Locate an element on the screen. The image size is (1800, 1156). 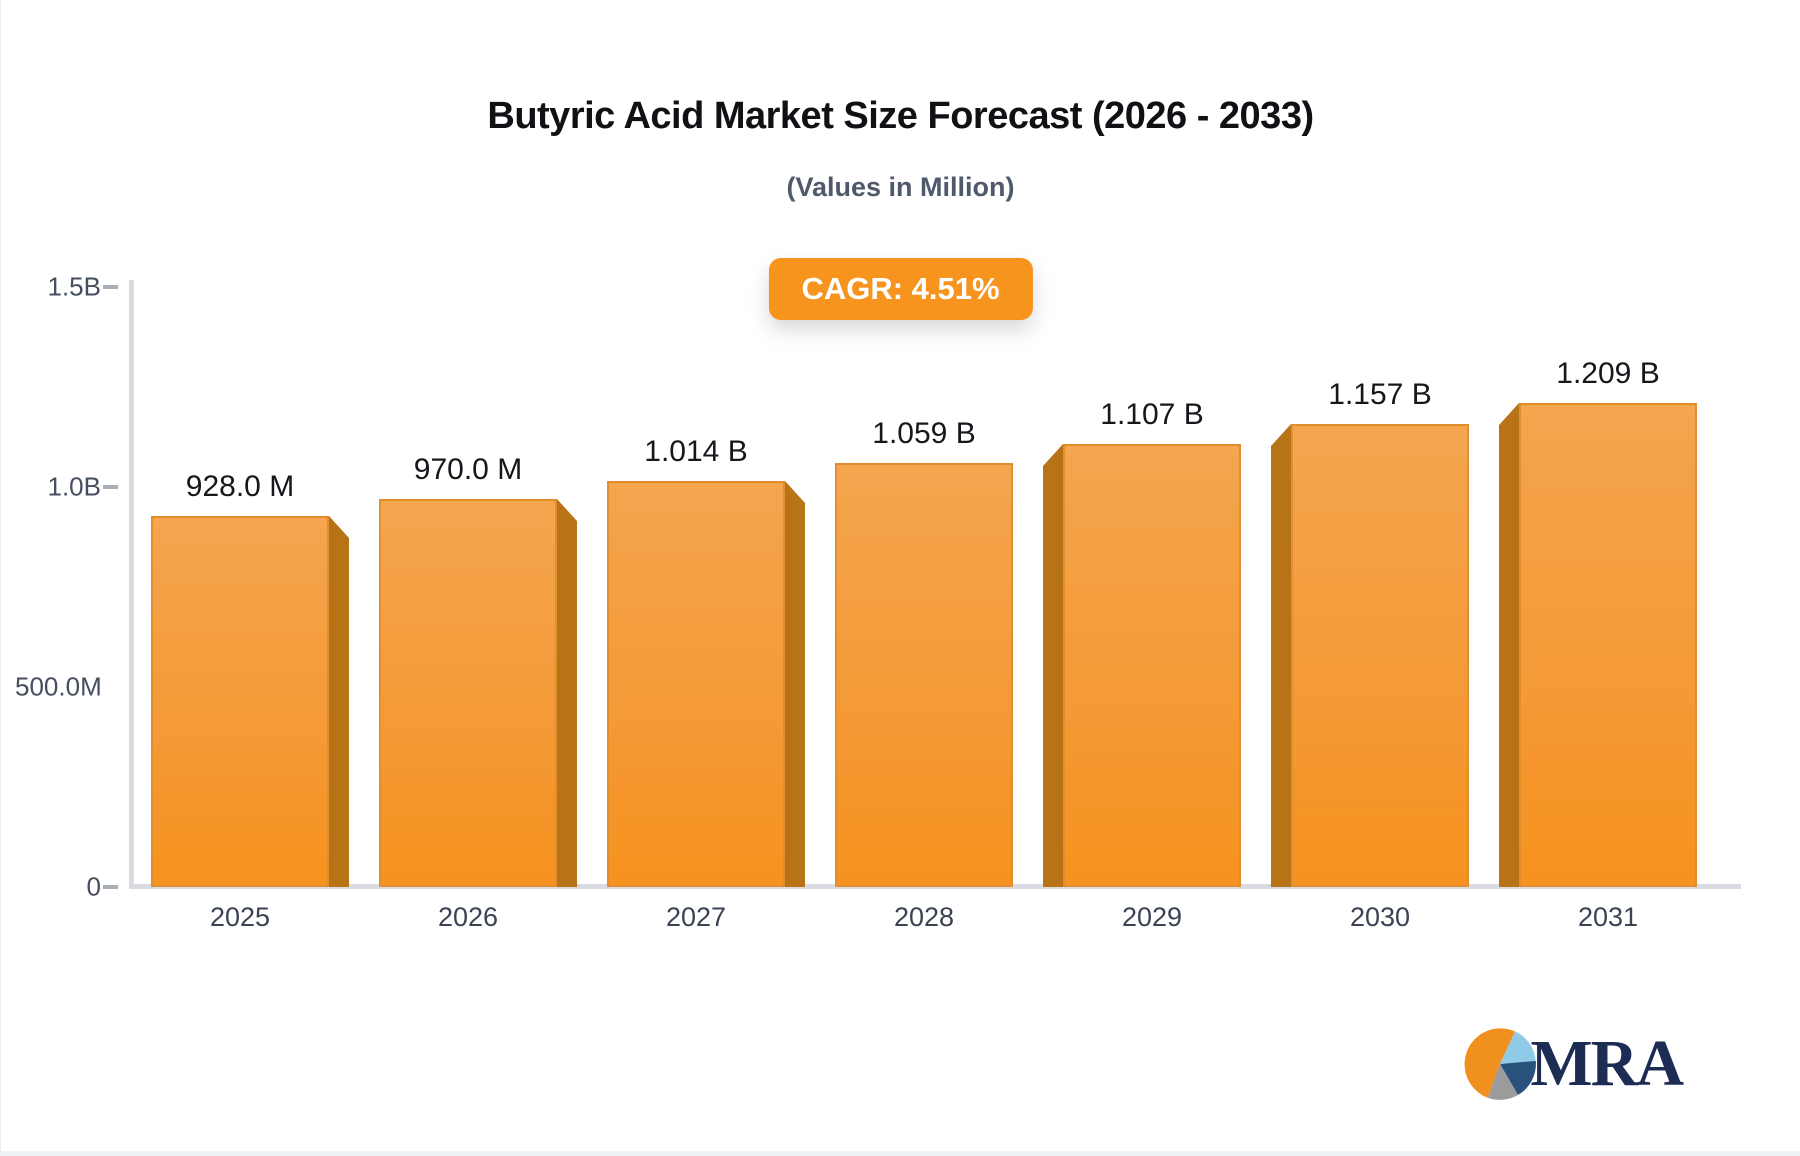
bar-face-2029 is located at coordinates (1152, 665).